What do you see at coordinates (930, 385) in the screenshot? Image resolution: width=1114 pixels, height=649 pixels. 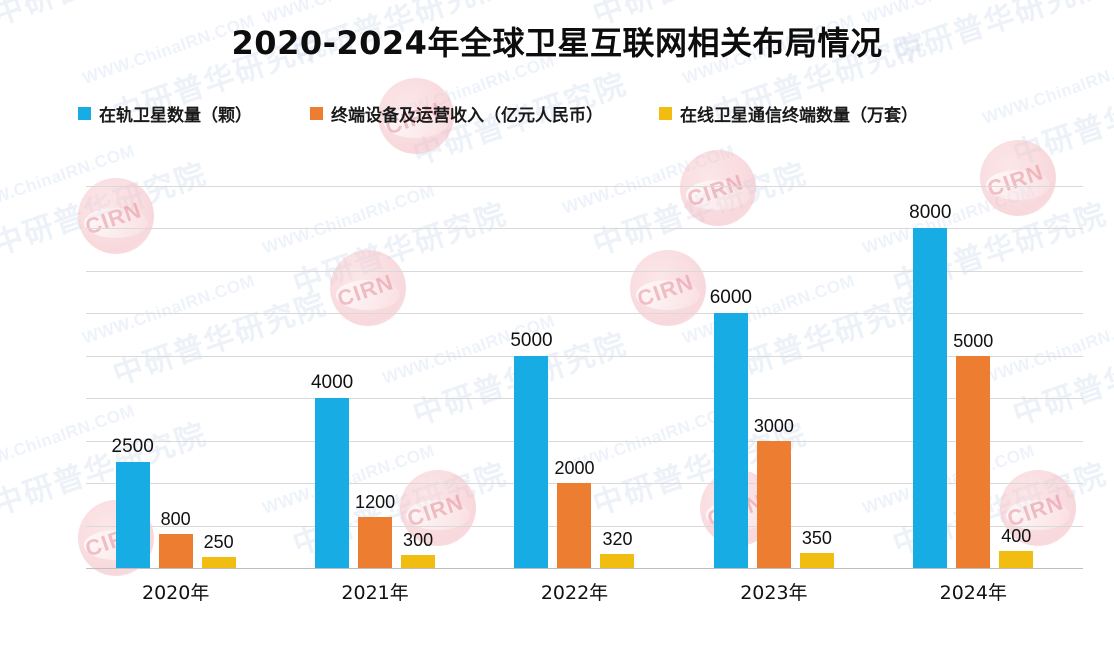 I see `bar-series-0: 8000` at bounding box center [930, 385].